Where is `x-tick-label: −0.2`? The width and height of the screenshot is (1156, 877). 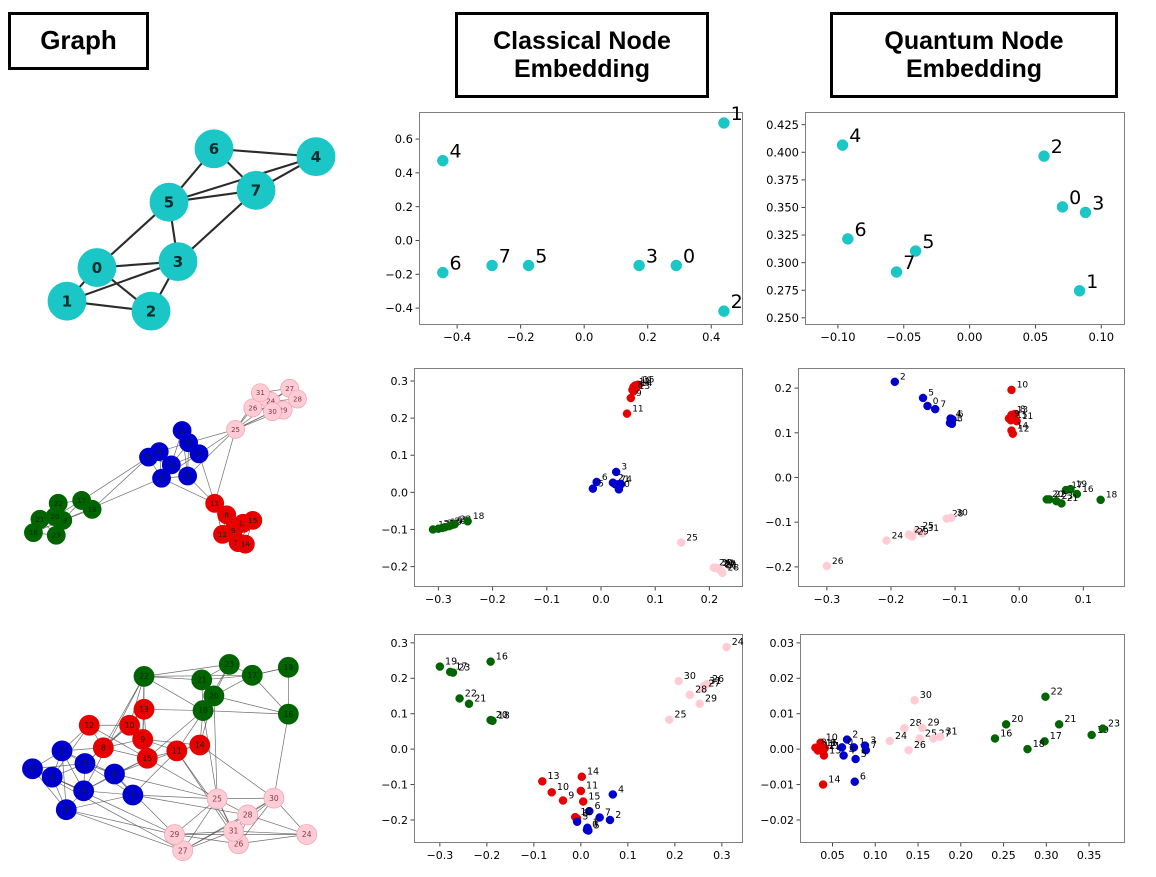
x-tick-label: −0.2 is located at coordinates (891, 599).